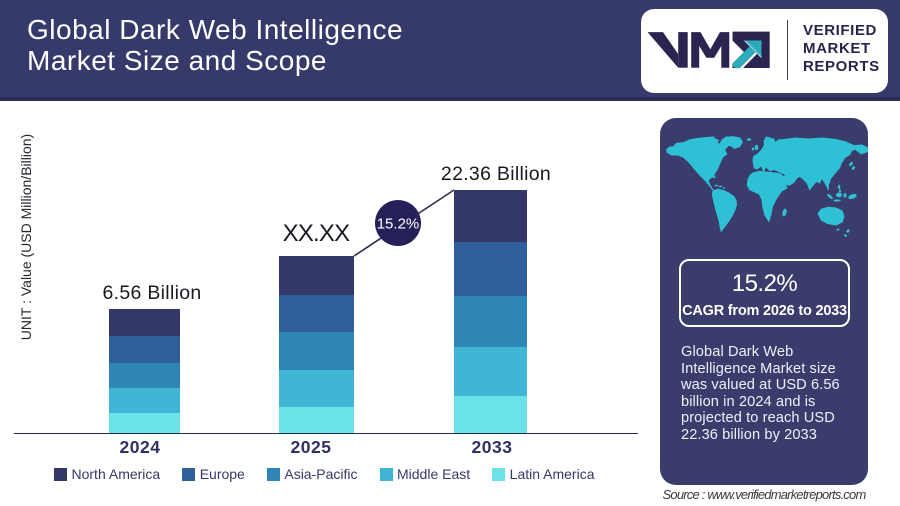 Image resolution: width=900 pixels, height=506 pixels. What do you see at coordinates (398, 224) in the screenshot?
I see `svg-text: 15.2%` at bounding box center [398, 224].